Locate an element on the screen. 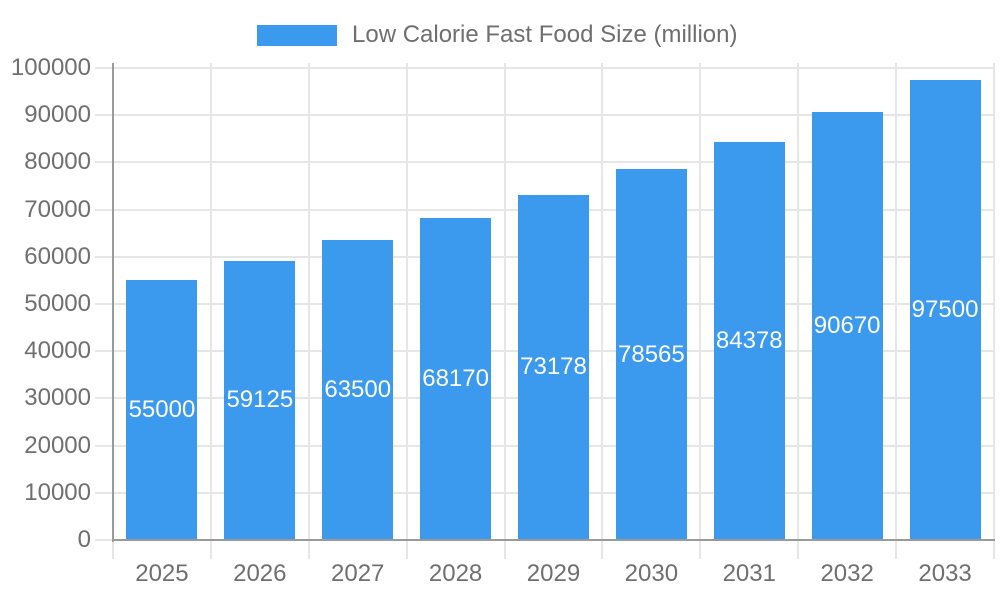 The image size is (1000, 600). legend-label: Low Calorie Fast Food Size (million) is located at coordinates (545, 34).